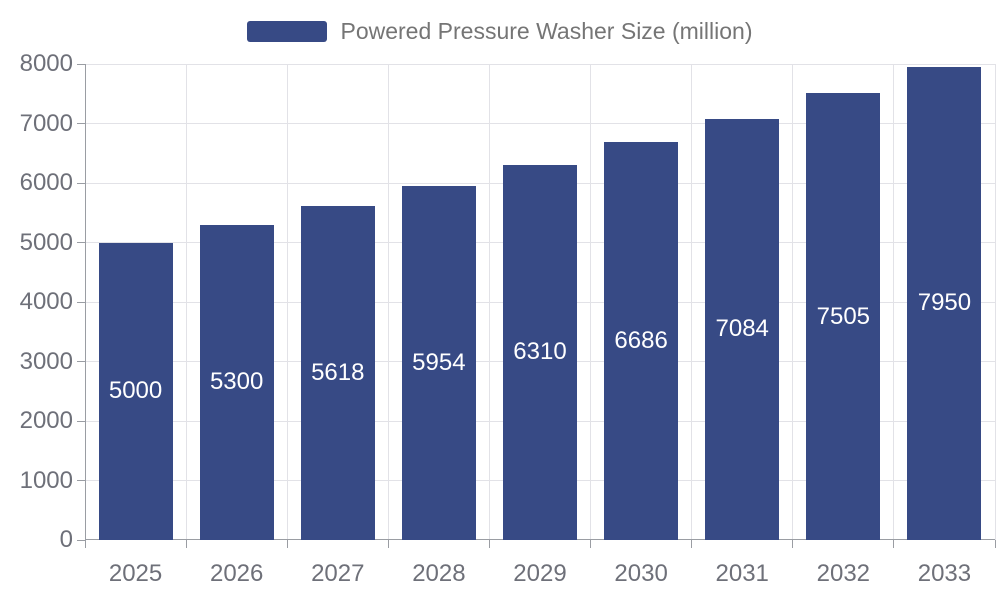 The height and width of the screenshot is (600, 1000). I want to click on bar-2029: 6310, so click(540, 352).